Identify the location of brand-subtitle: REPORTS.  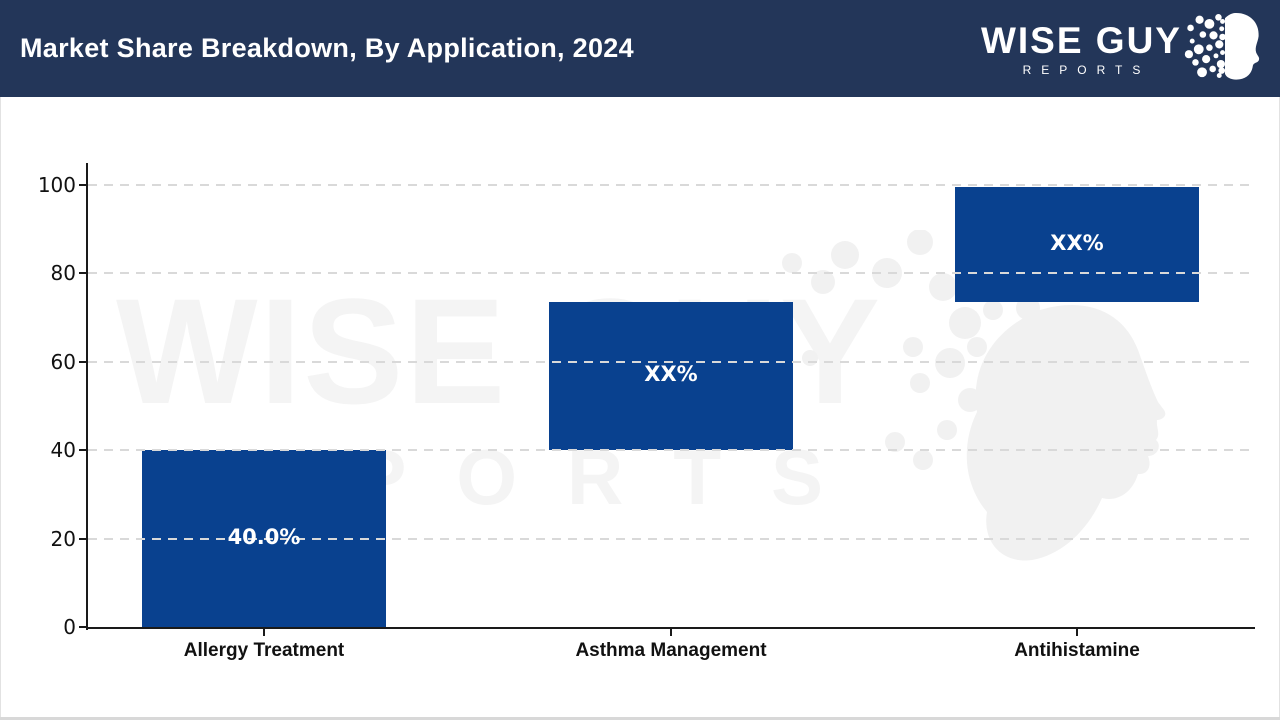
(1086, 69).